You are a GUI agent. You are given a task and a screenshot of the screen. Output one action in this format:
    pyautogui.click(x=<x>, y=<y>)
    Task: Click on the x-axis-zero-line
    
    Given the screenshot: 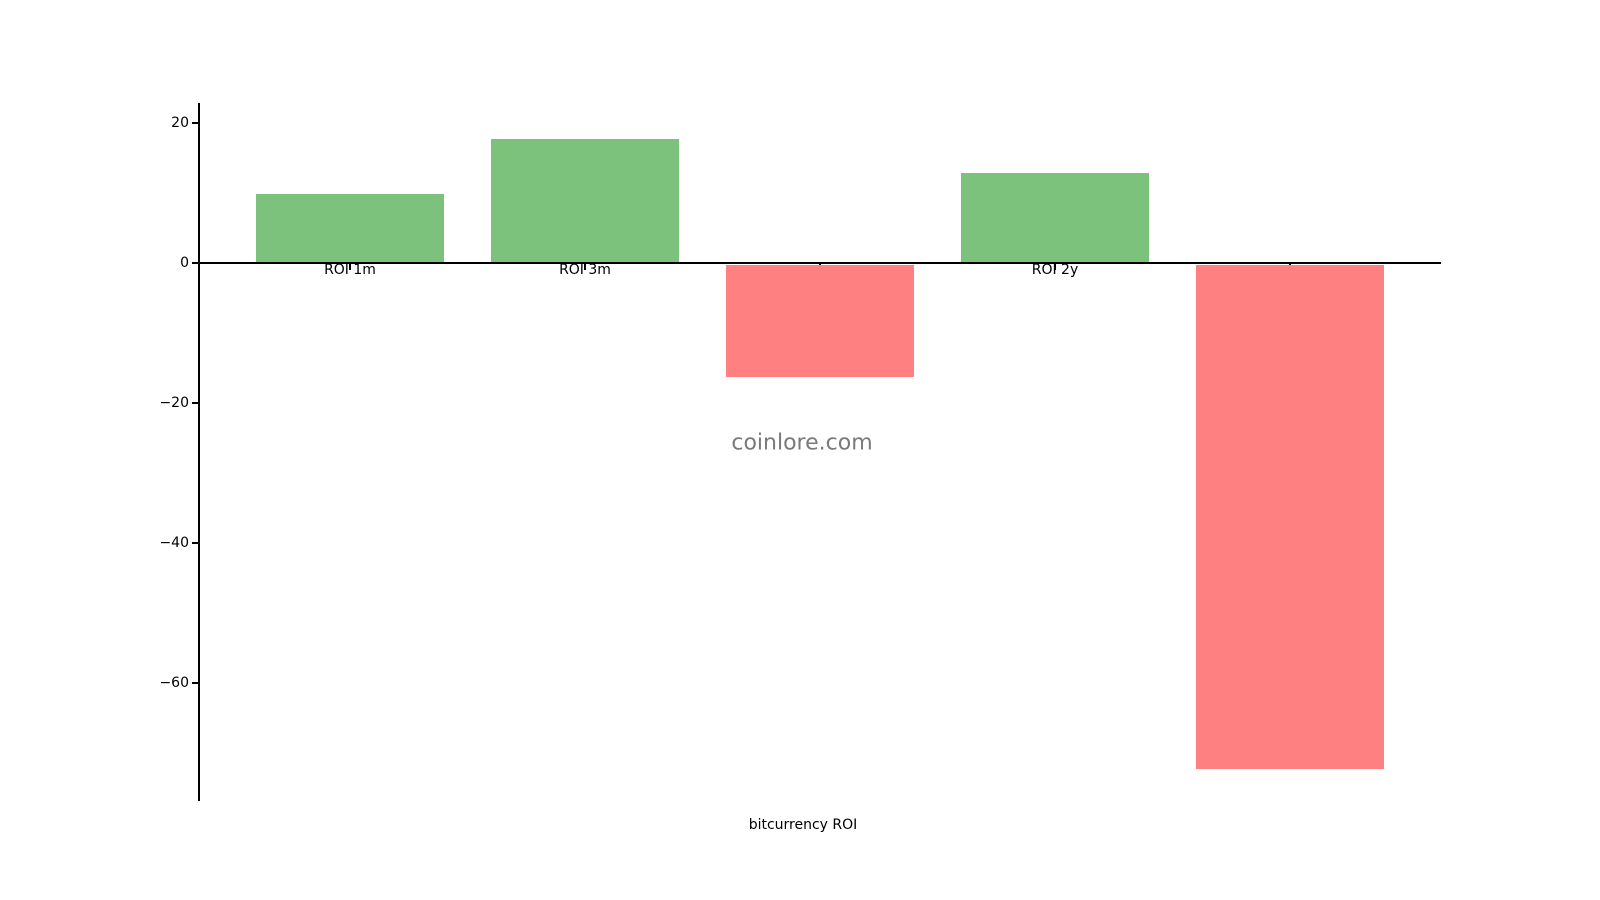 What is the action you would take?
    pyautogui.click(x=819, y=263)
    